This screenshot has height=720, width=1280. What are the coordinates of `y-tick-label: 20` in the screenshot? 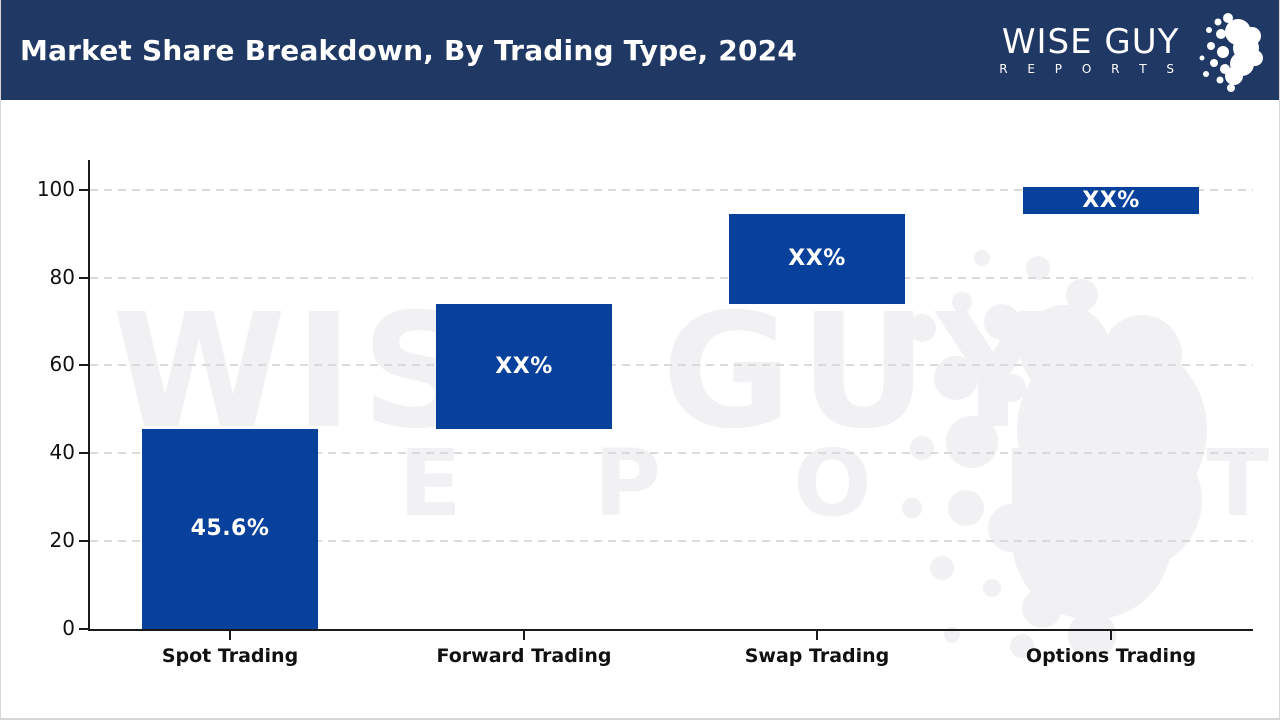 It's located at (62, 540).